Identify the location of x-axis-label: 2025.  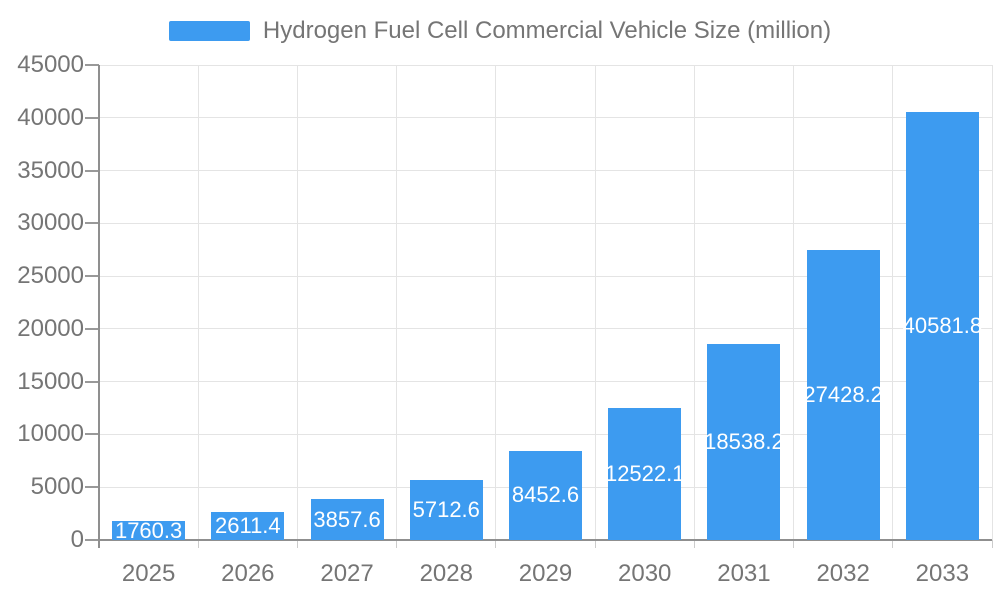
(148, 573).